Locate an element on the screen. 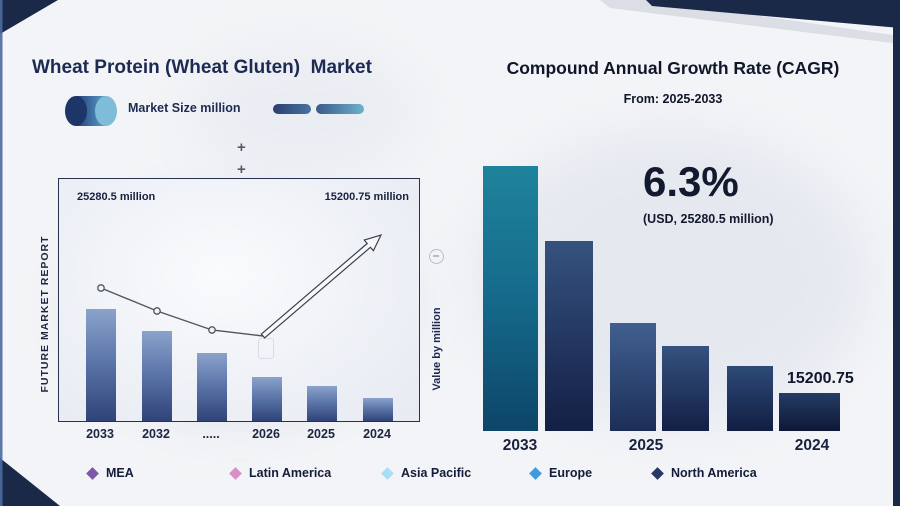 Image resolution: width=900 pixels, height=506 pixels. top-right-band is located at coordinates (773, 14).